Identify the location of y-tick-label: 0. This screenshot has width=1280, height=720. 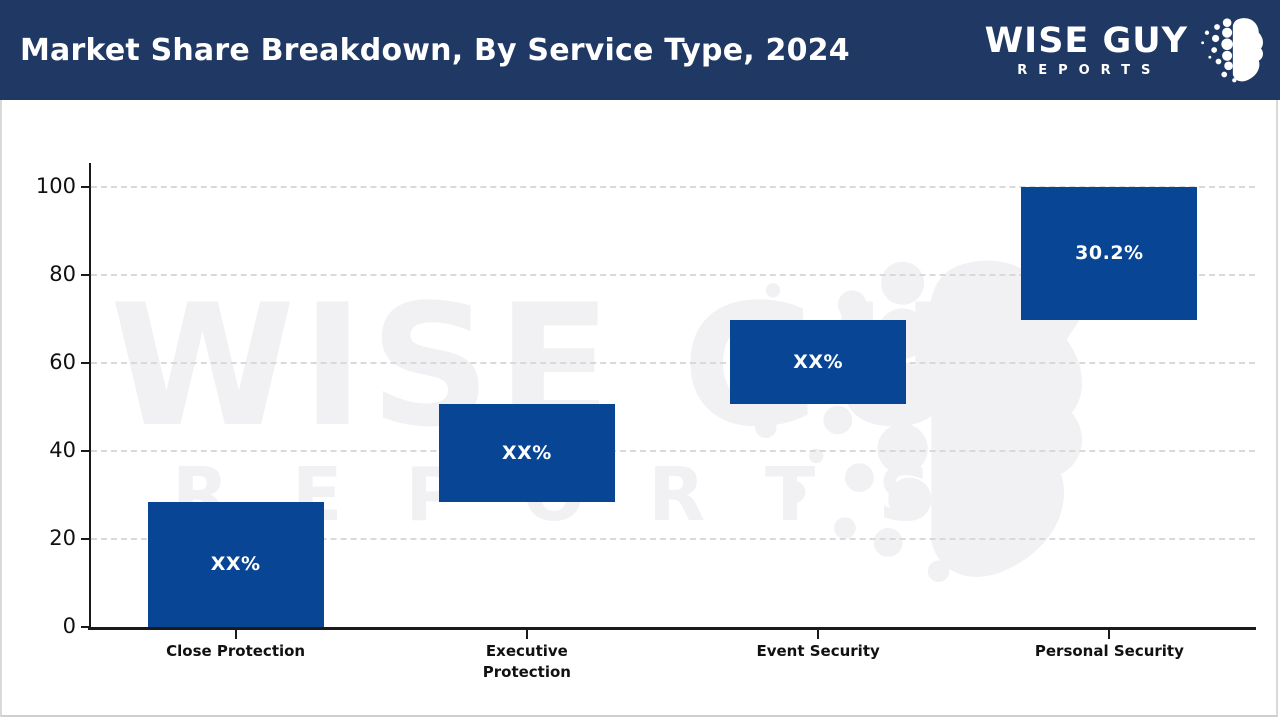
(69, 626).